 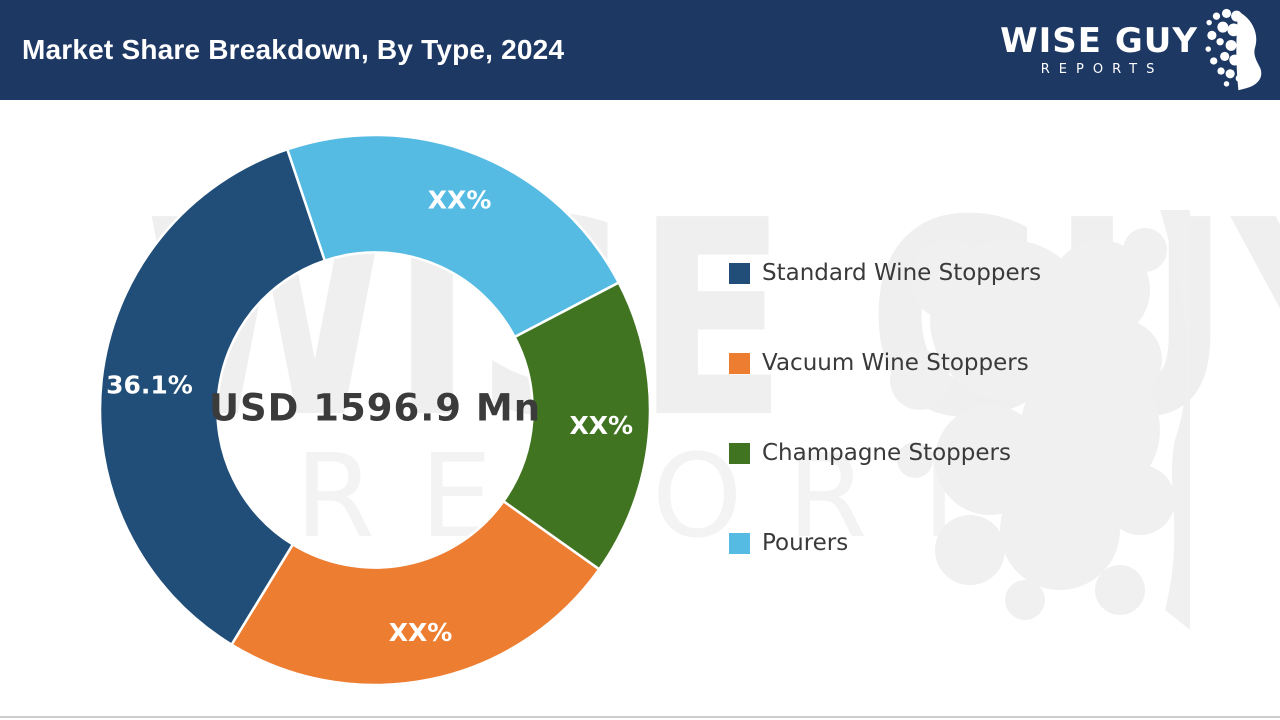 I want to click on logo-text: WISE GUY REPORTS, so click(x=1099, y=50).